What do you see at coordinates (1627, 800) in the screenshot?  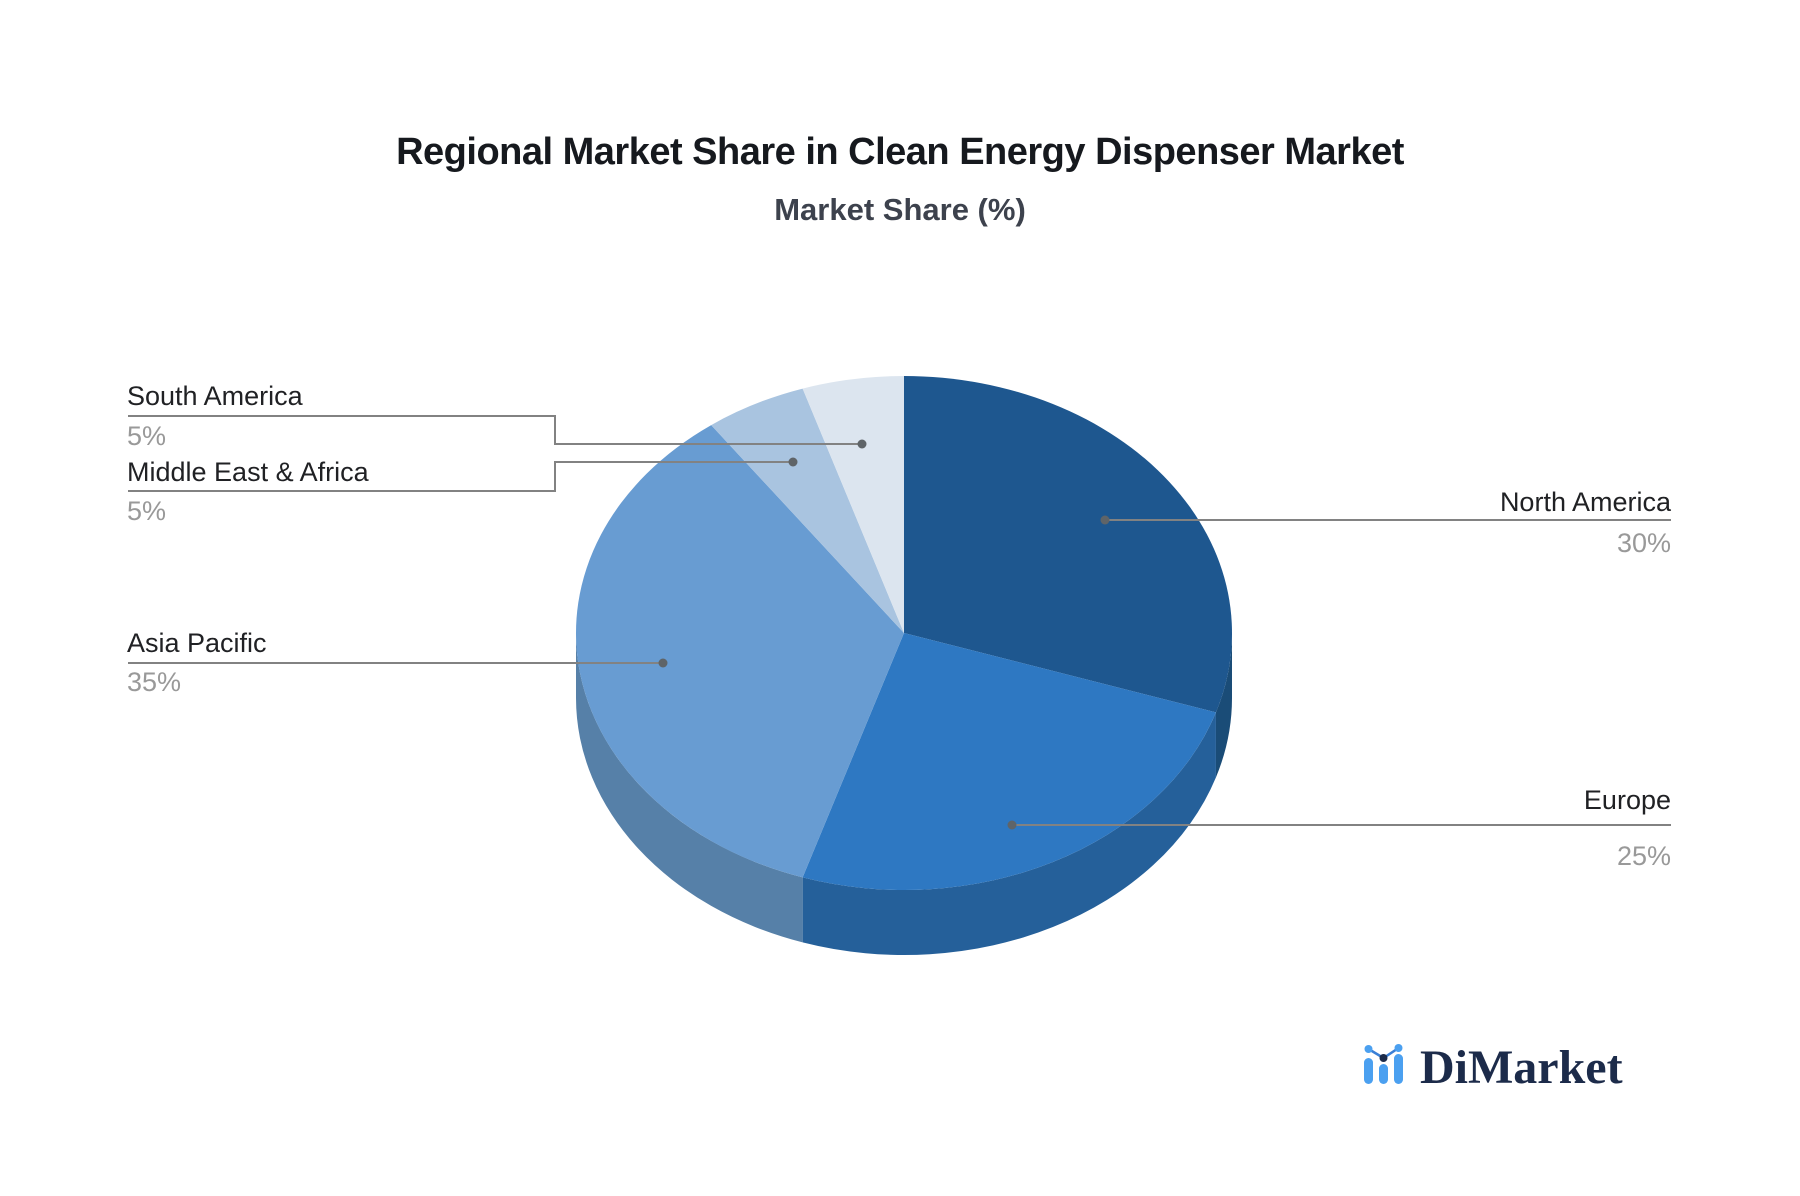 I see `label-europe: Europe` at bounding box center [1627, 800].